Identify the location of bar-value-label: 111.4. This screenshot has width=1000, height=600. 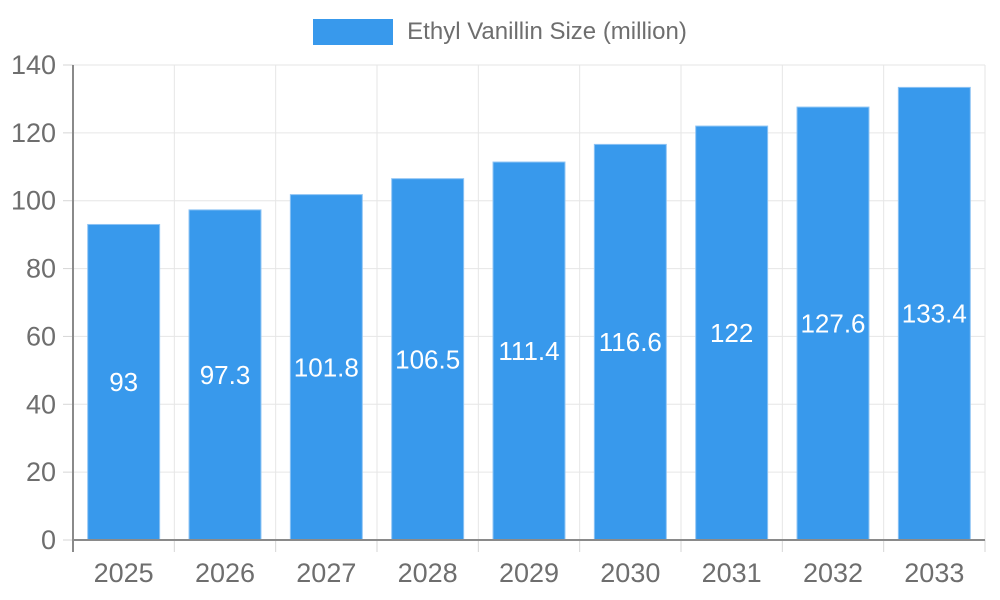
(528, 351).